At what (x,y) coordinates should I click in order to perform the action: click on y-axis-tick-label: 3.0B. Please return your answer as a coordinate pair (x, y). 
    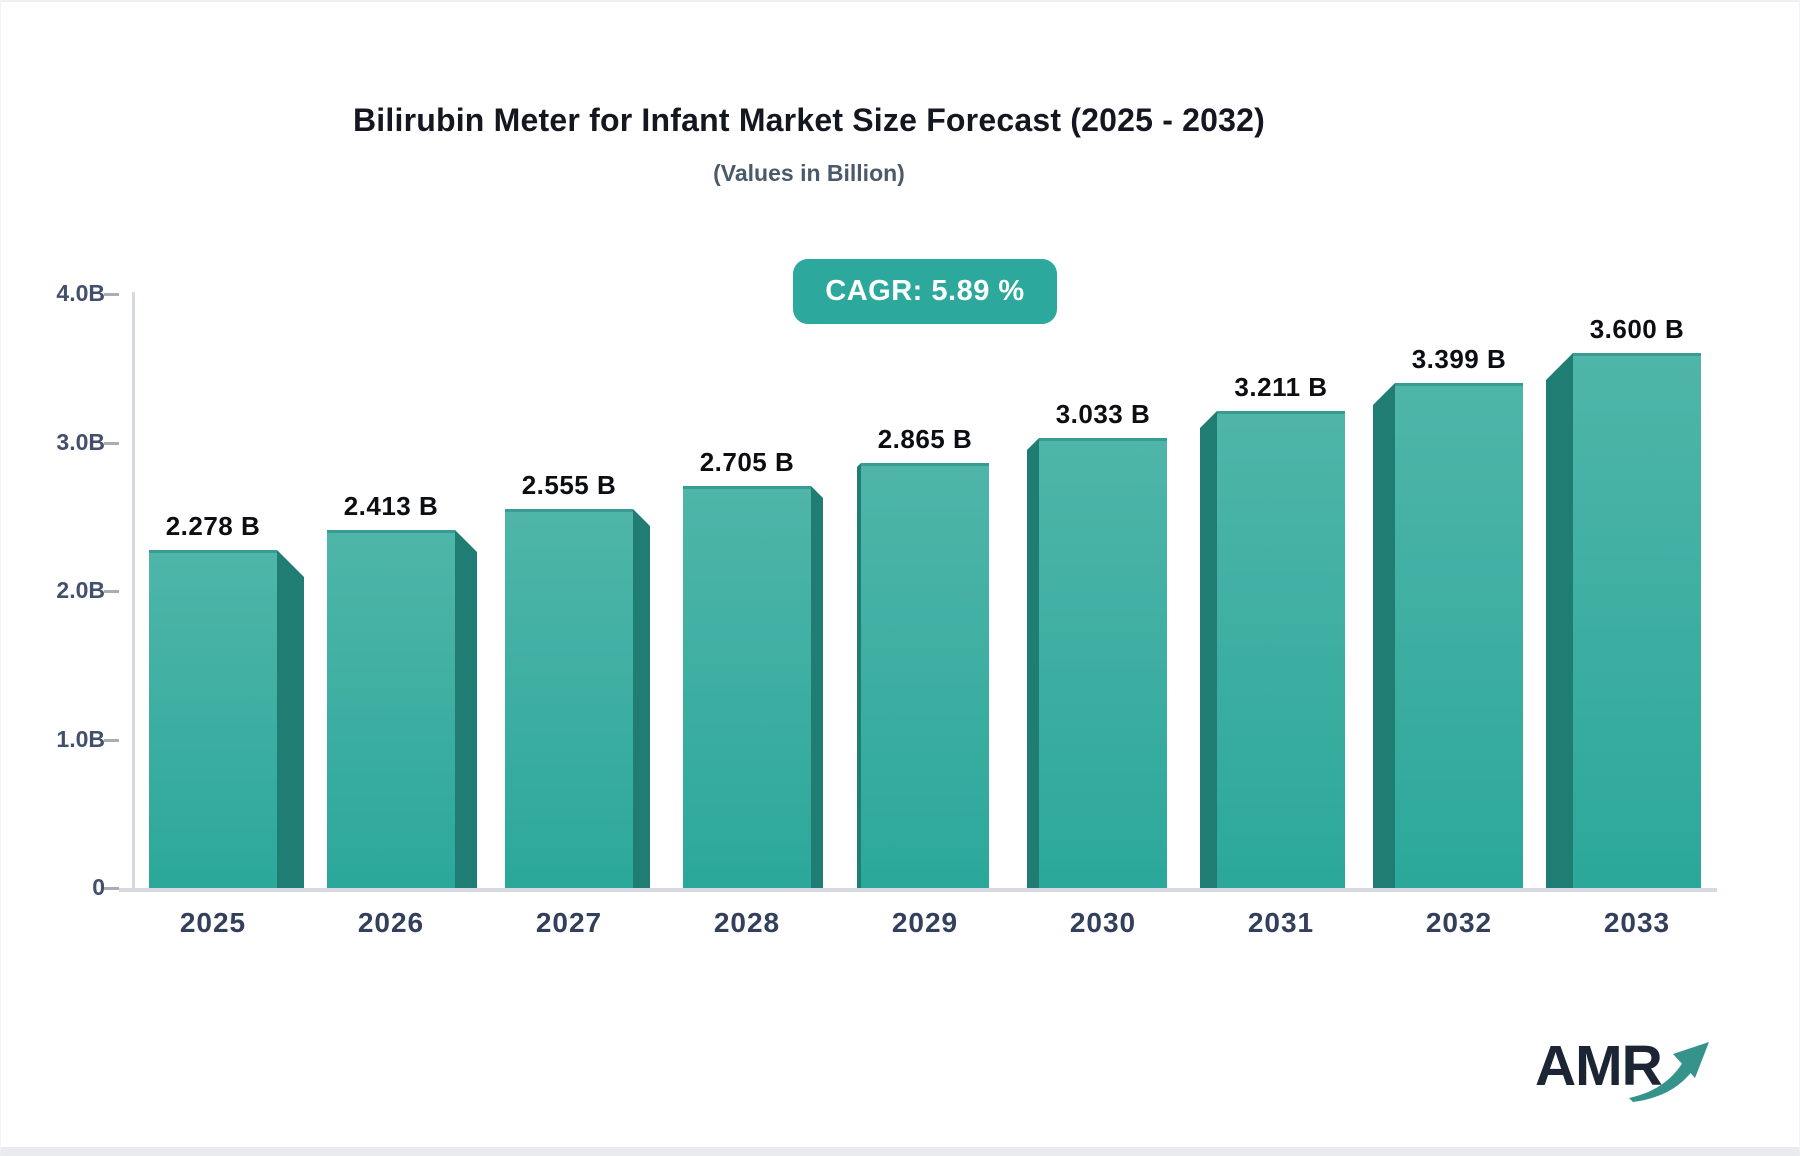
    Looking at the image, I should click on (80, 442).